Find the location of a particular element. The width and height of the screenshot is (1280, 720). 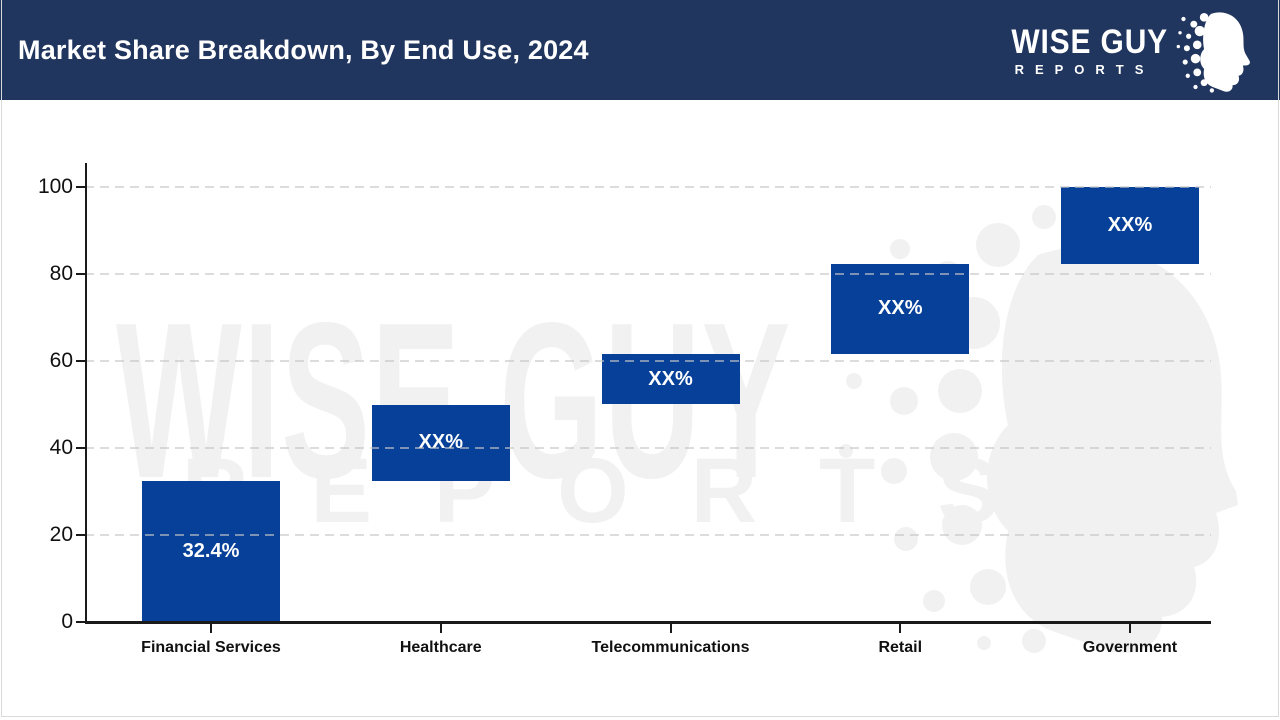

logo-wordmark-main: WISE GUY is located at coordinates (1089, 41).